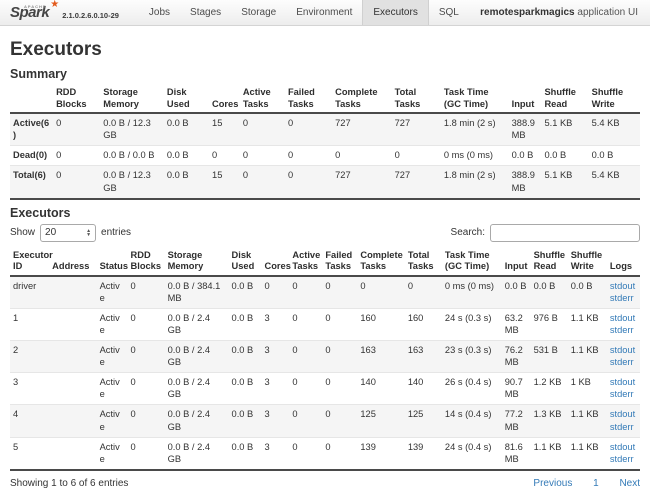 The width and height of the screenshot is (650, 489). I want to click on executors-col-executor-id: Executor ID, so click(31, 262).